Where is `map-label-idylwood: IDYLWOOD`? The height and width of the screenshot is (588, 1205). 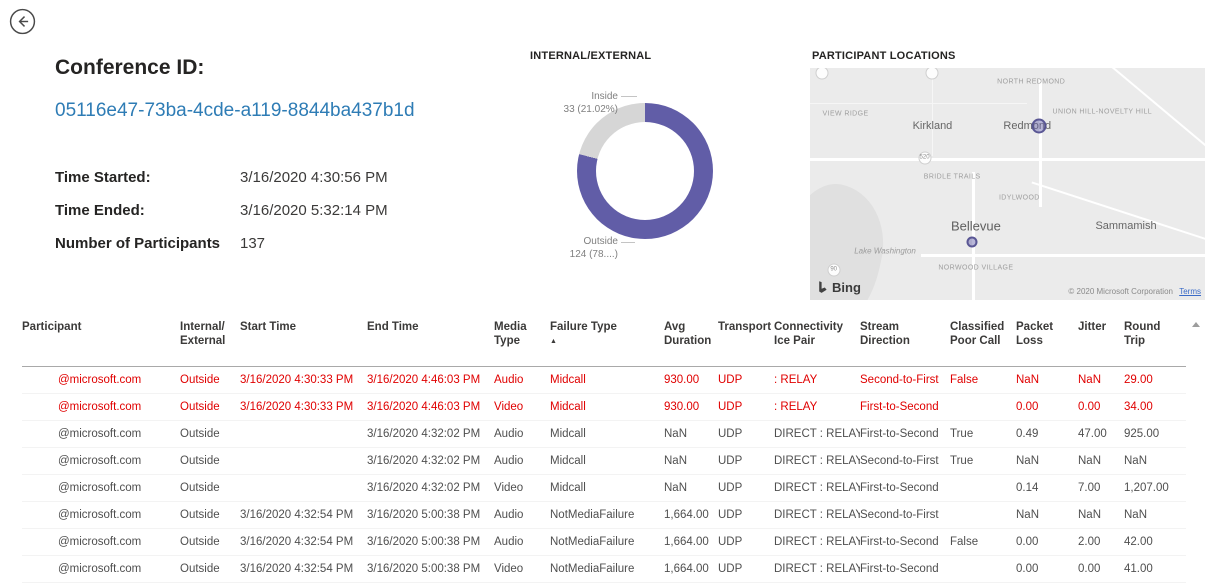 map-label-idylwood: IDYLWOOD is located at coordinates (1019, 198).